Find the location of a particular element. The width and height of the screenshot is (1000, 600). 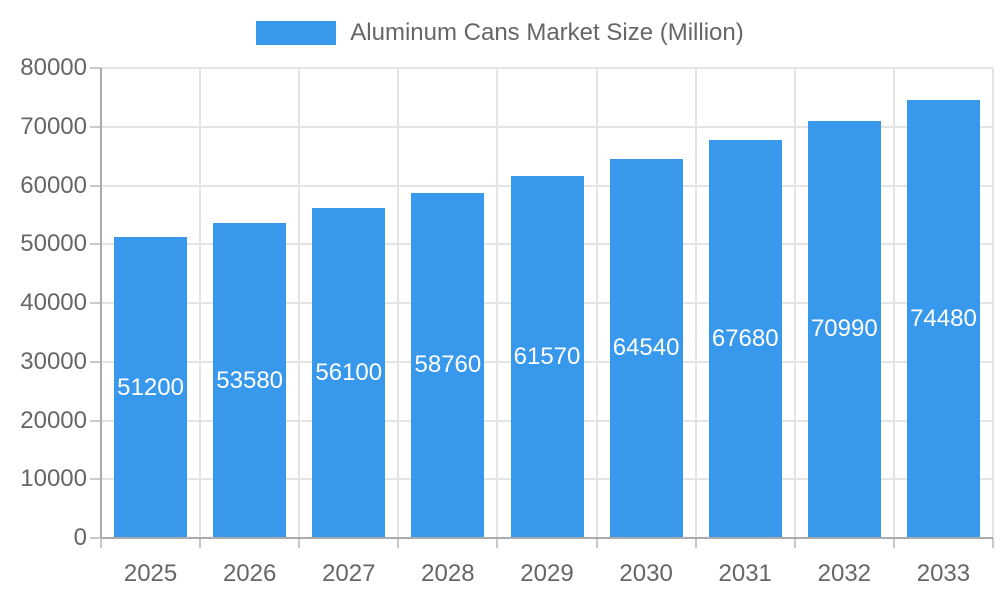

x-tick-label: 2025 is located at coordinates (150, 573).